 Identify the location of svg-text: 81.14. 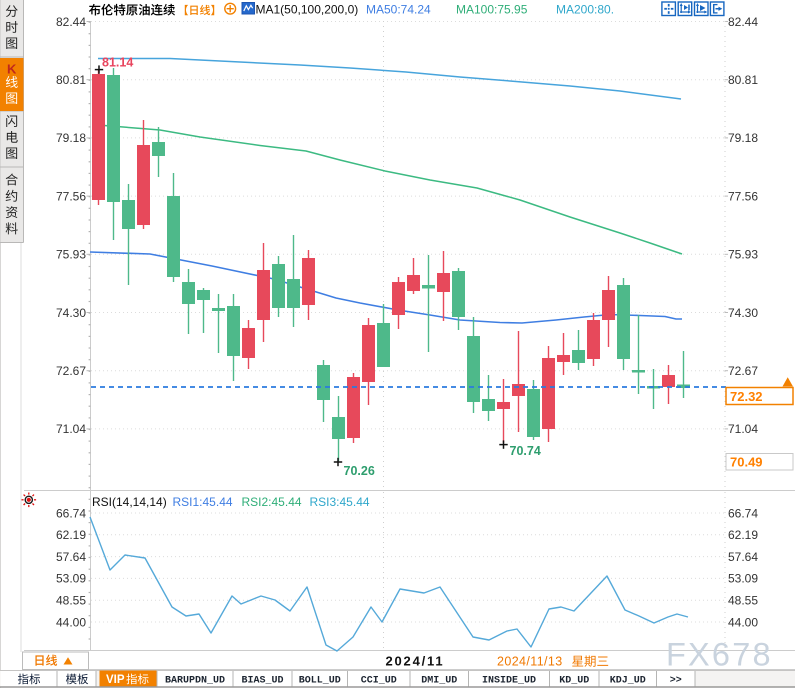
(117, 63).